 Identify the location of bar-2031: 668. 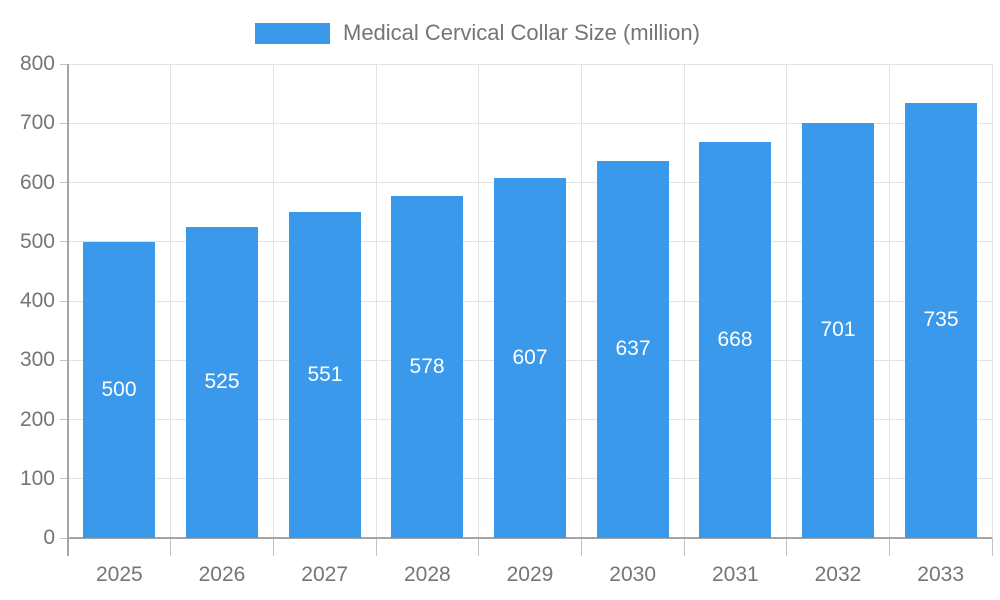
(735, 340).